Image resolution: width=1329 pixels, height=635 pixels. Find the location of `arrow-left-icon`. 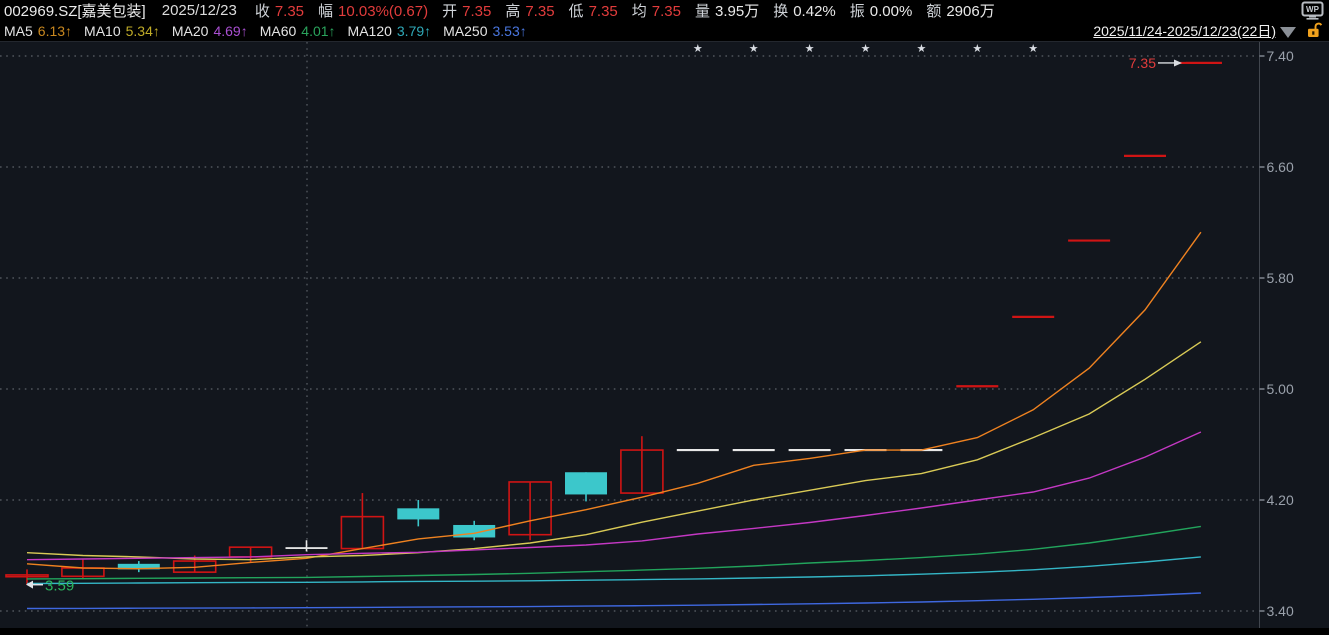

arrow-left-icon is located at coordinates (29, 584).